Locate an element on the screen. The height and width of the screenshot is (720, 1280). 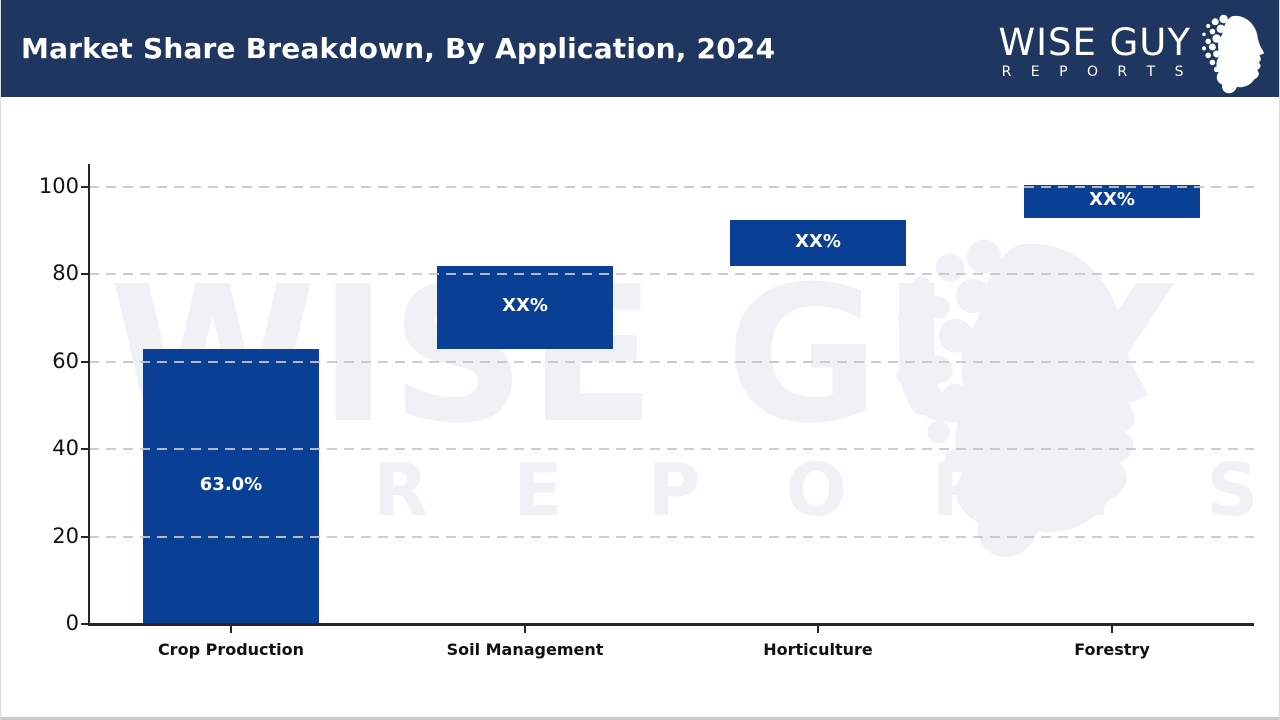
bar-value-label: 63.0% is located at coordinates (231, 485).